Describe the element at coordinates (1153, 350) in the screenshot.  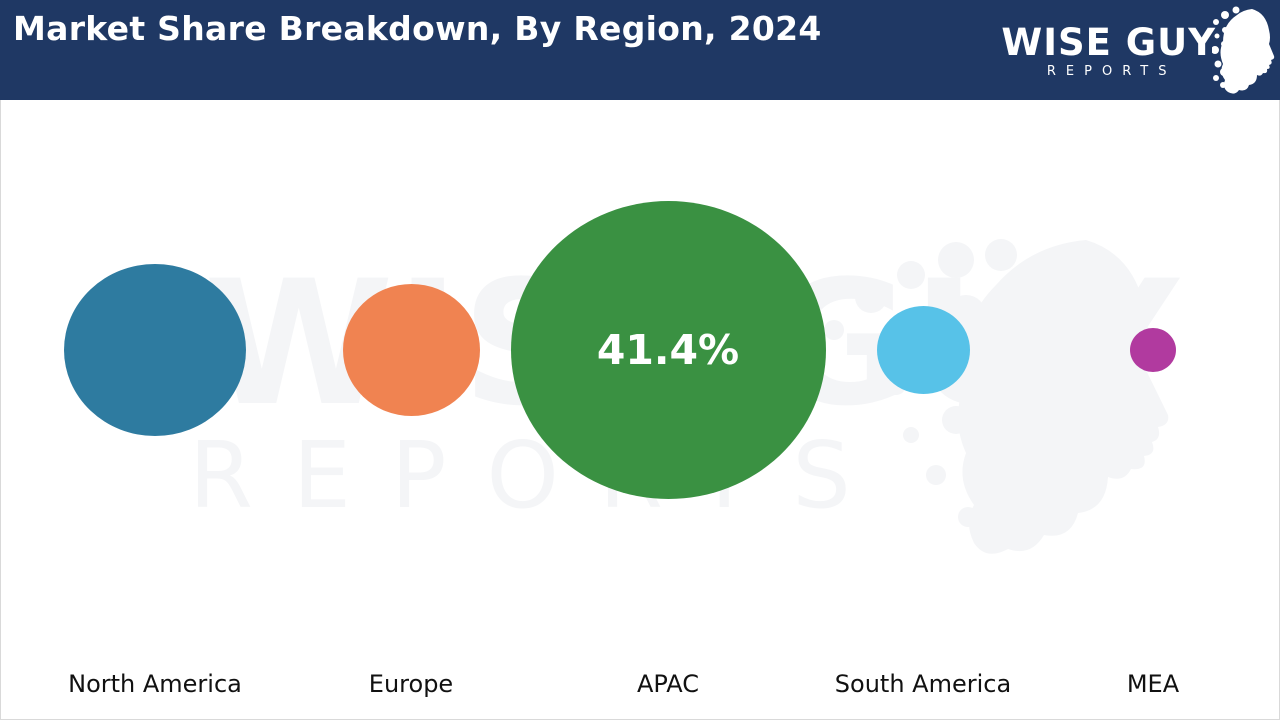
I see `bubble-mea` at that location.